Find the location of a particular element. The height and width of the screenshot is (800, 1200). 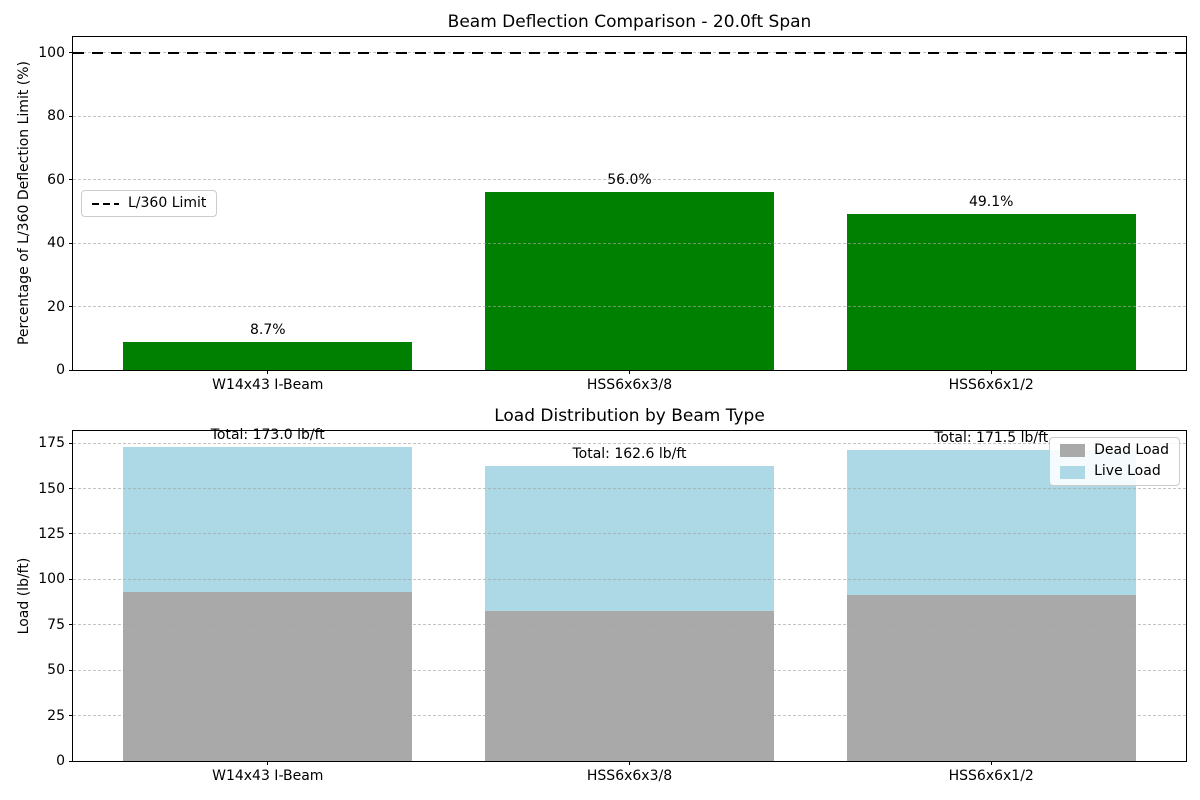

y-tick-label: 50 is located at coordinates (56, 670).